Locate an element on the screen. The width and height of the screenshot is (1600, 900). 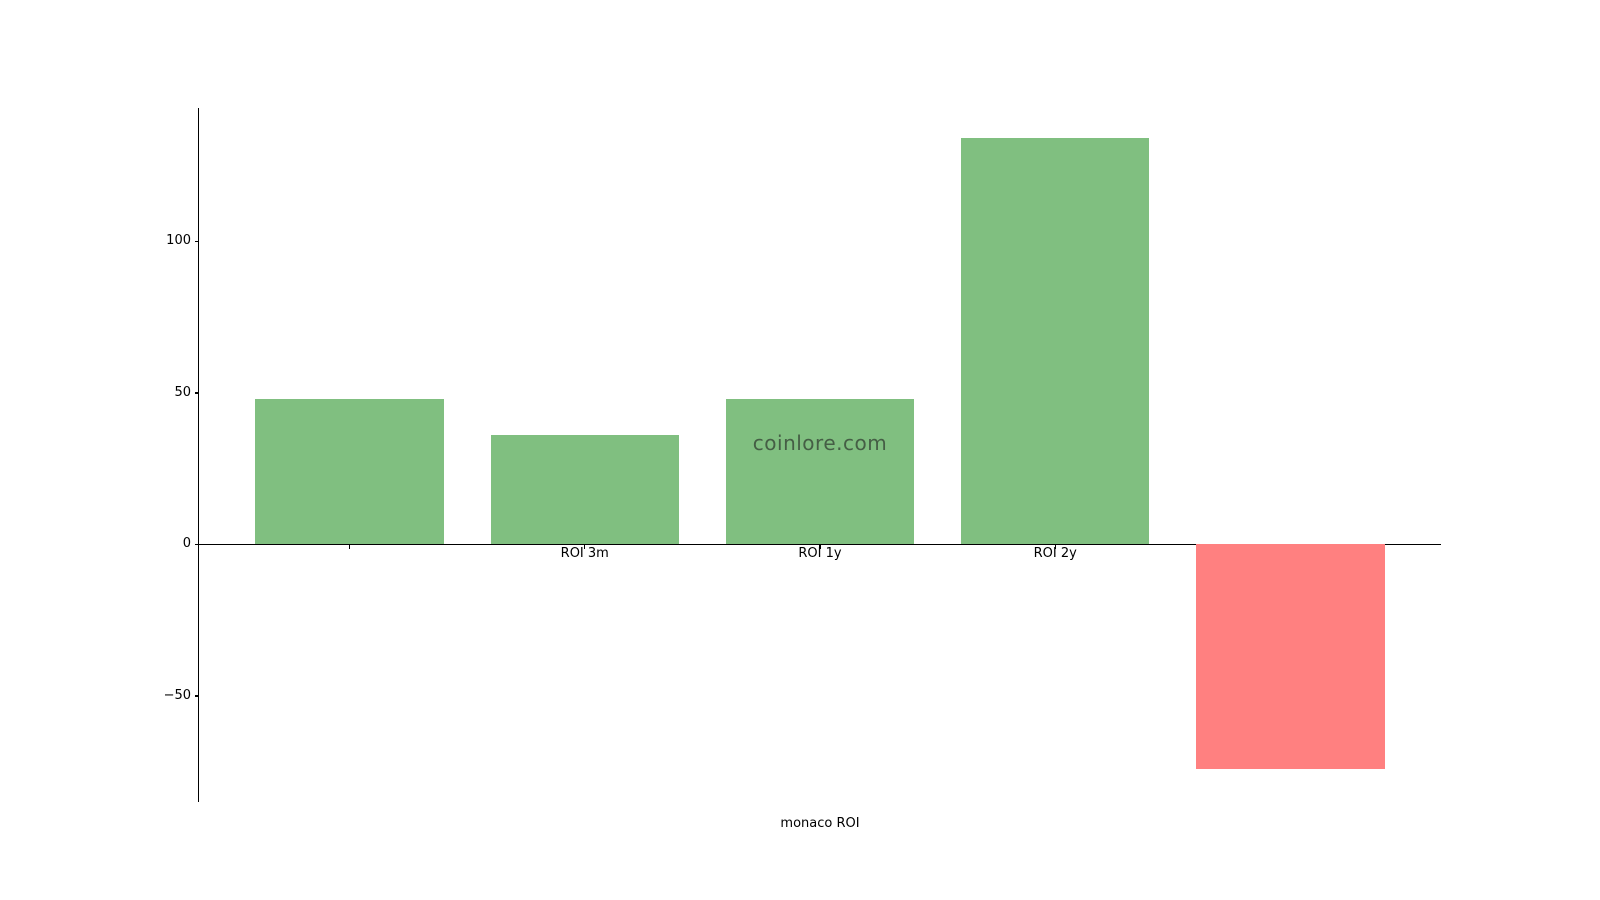
y-tick-label: 100 is located at coordinates (178, 241).